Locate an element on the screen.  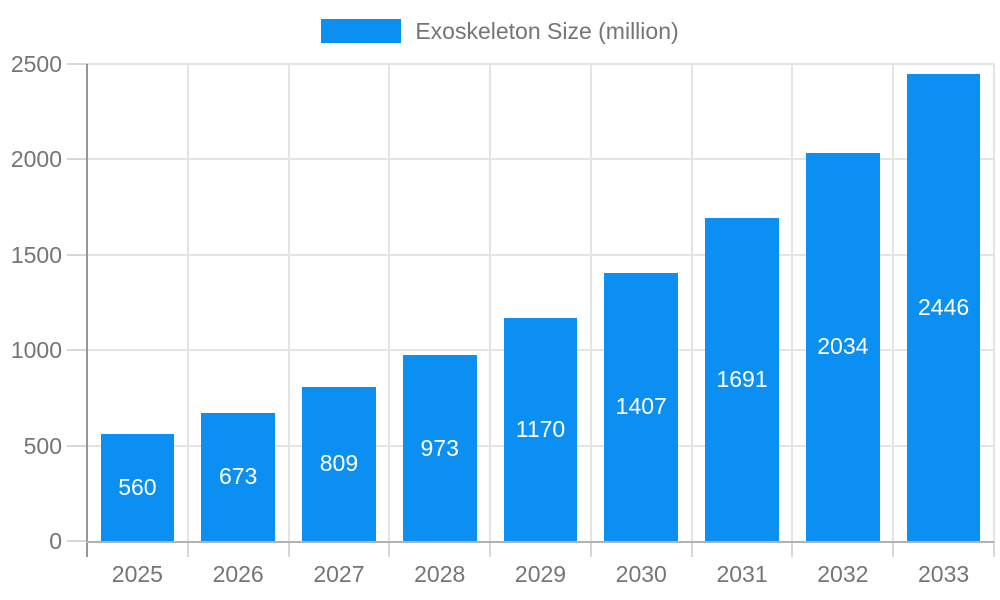
bar-2030: 1407 is located at coordinates (641, 406).